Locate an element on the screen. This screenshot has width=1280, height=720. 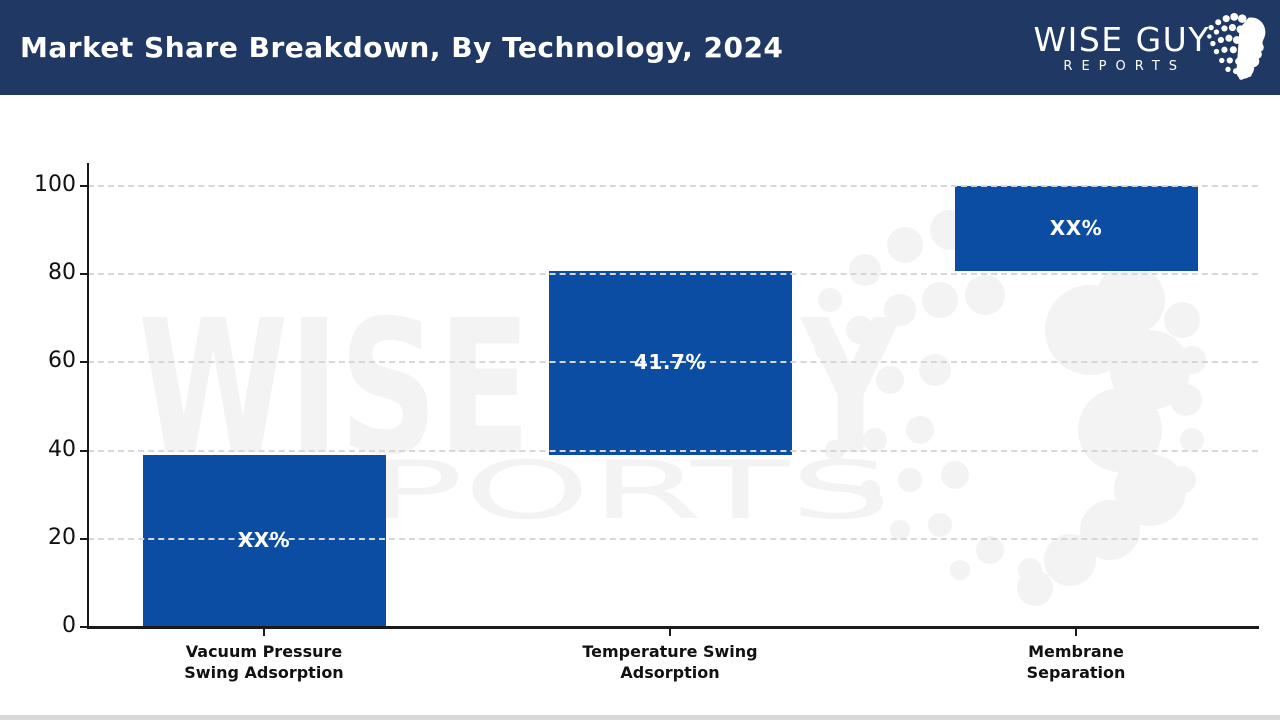
bar-membrane-separation is located at coordinates (1076, 229).